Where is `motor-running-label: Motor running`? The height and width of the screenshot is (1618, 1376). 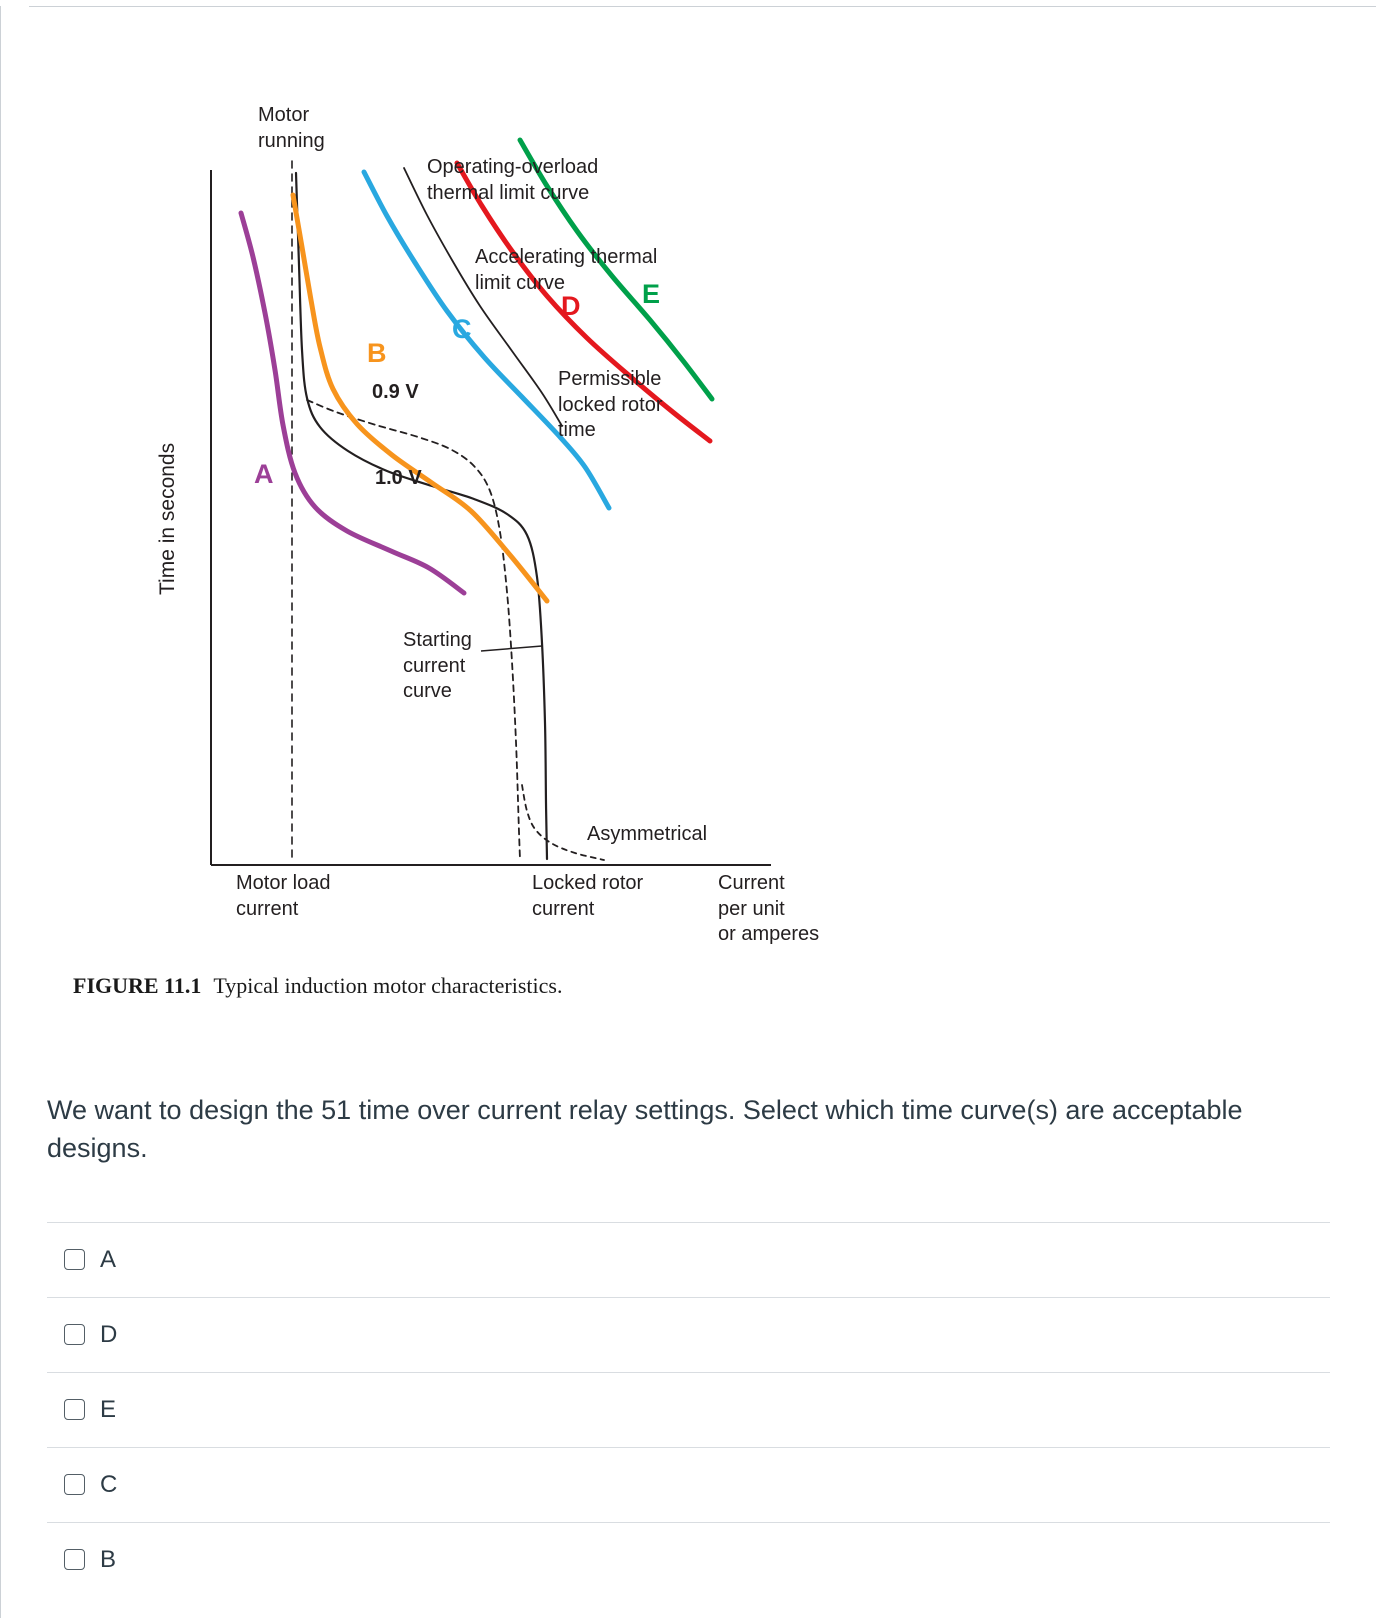
motor-running-label: Motor running is located at coordinates (291, 128).